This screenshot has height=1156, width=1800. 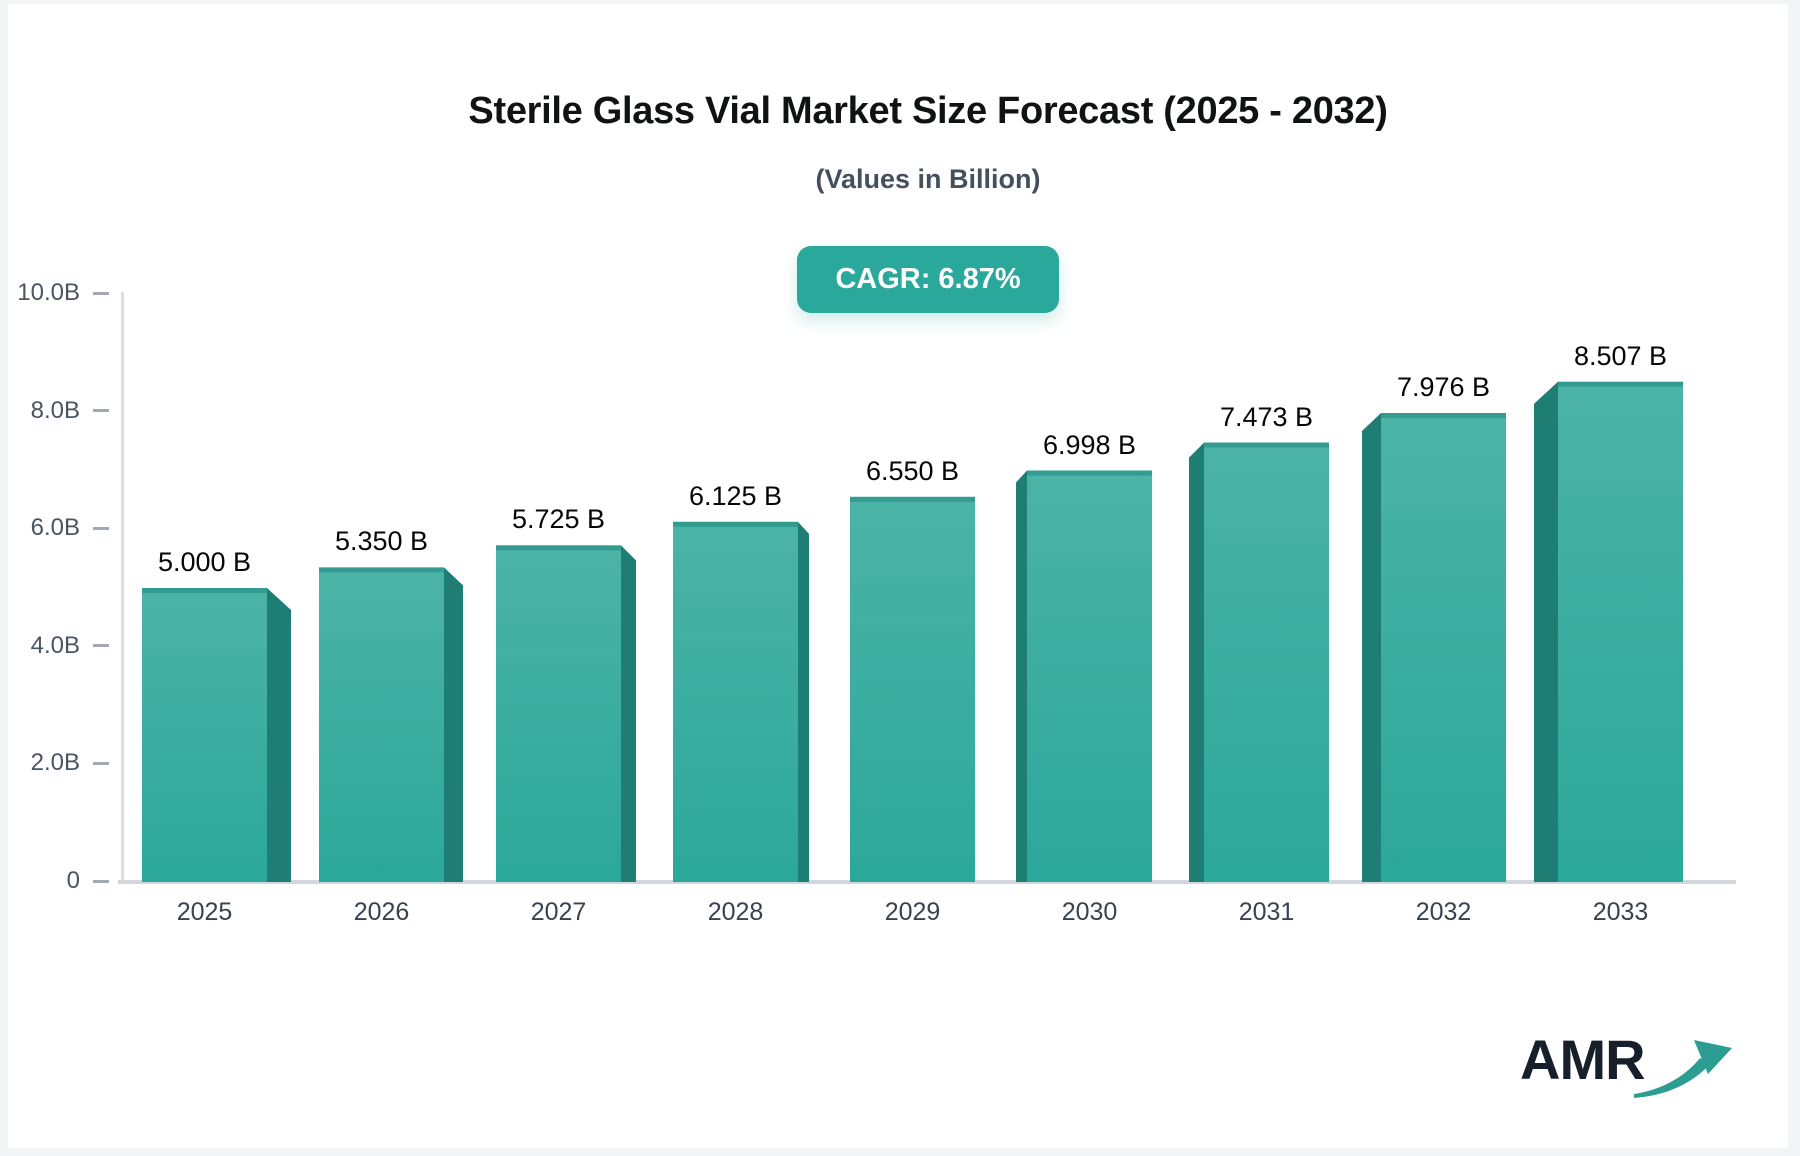 I want to click on y-tick-10.0B: 10.0B, so click(x=54, y=293).